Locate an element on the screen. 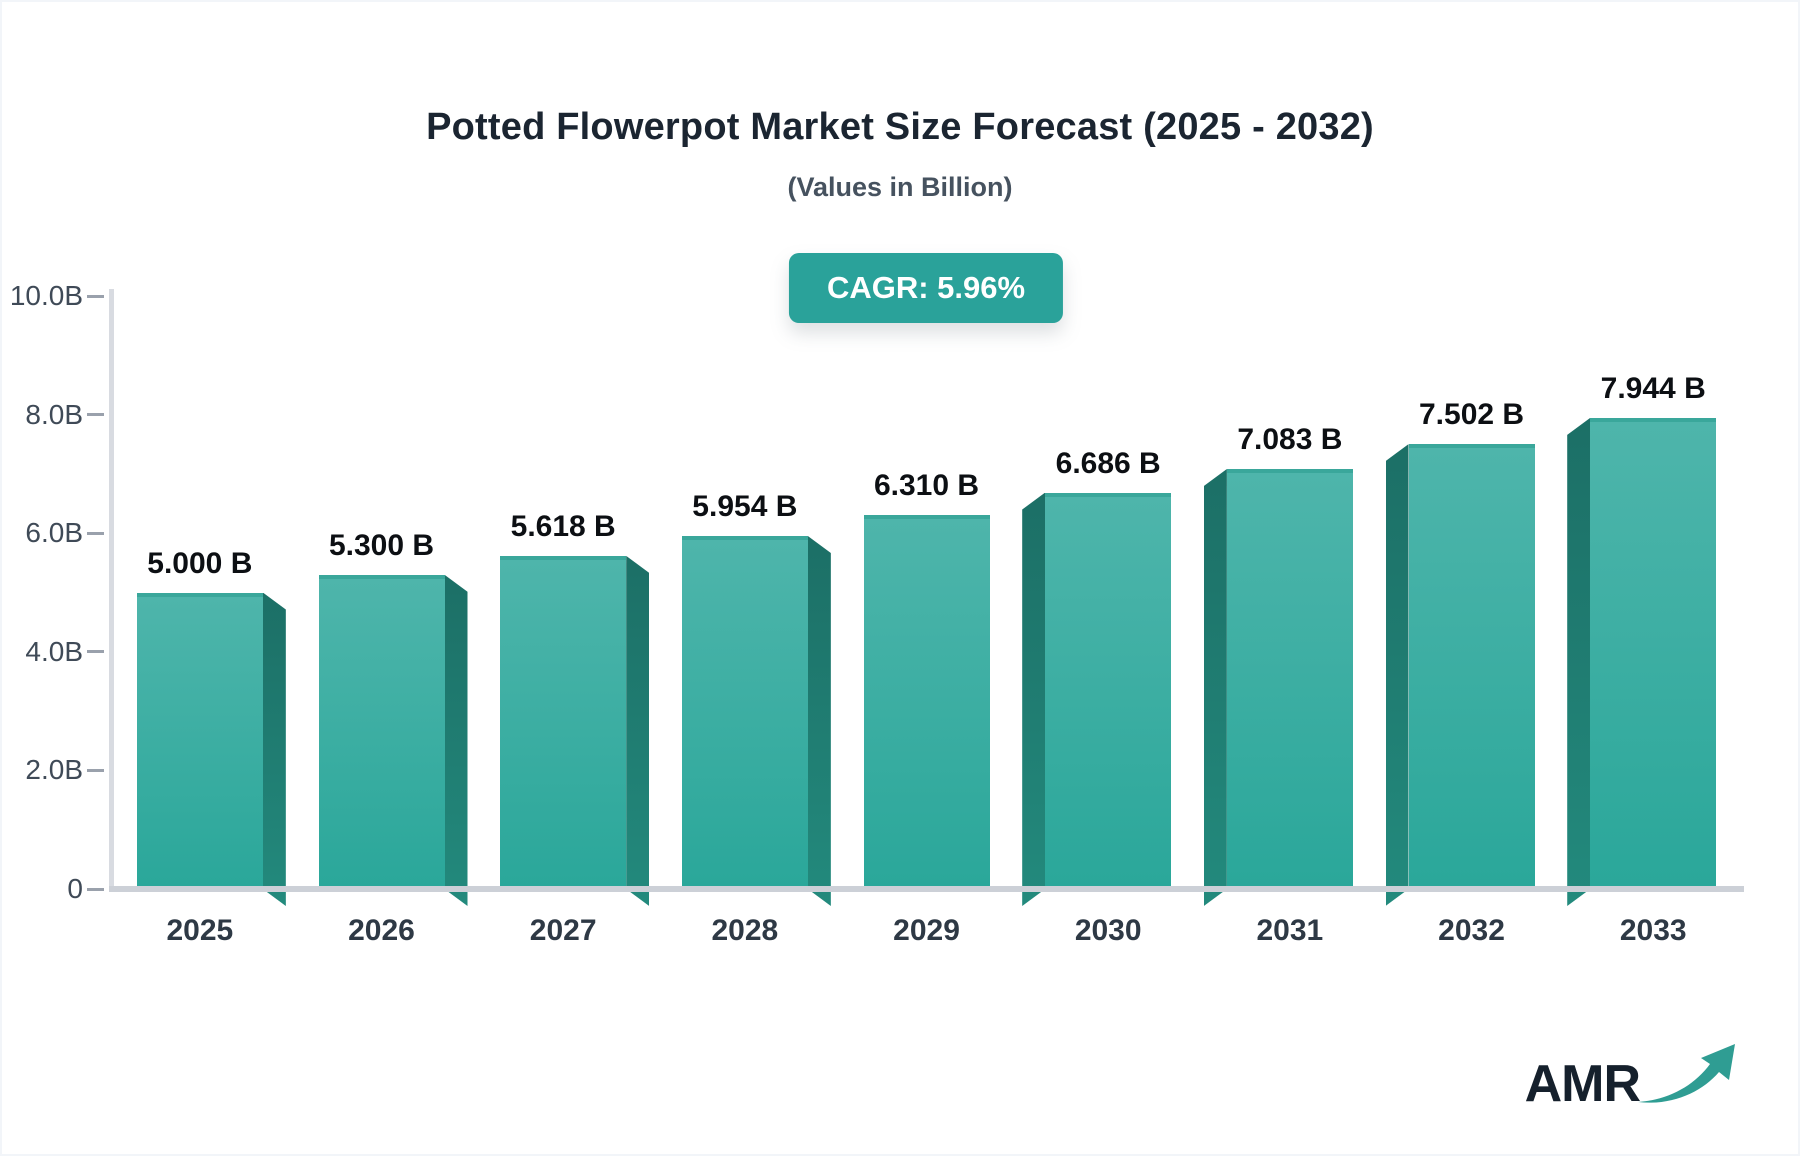 The height and width of the screenshot is (1156, 1800). bar-slot-2031: 7.083 B is located at coordinates (1290, 592).